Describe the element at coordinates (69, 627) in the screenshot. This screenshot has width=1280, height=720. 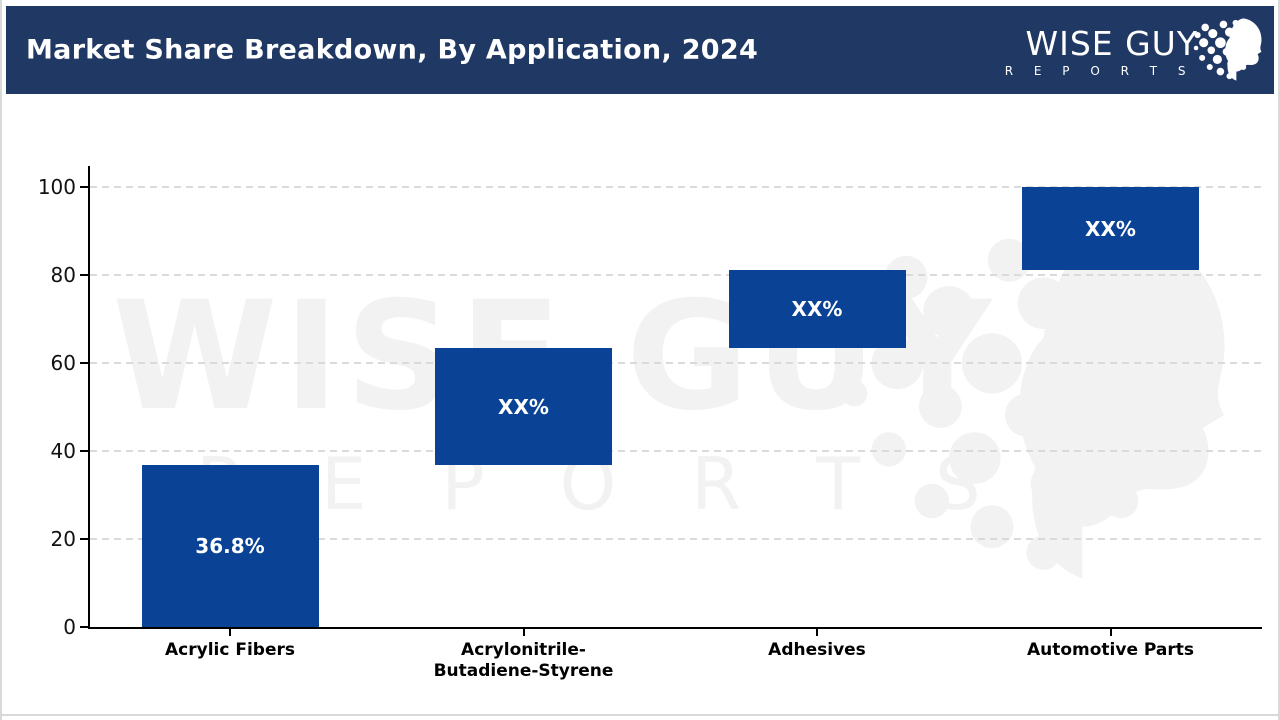
I see `y-tick-label: 0` at that location.